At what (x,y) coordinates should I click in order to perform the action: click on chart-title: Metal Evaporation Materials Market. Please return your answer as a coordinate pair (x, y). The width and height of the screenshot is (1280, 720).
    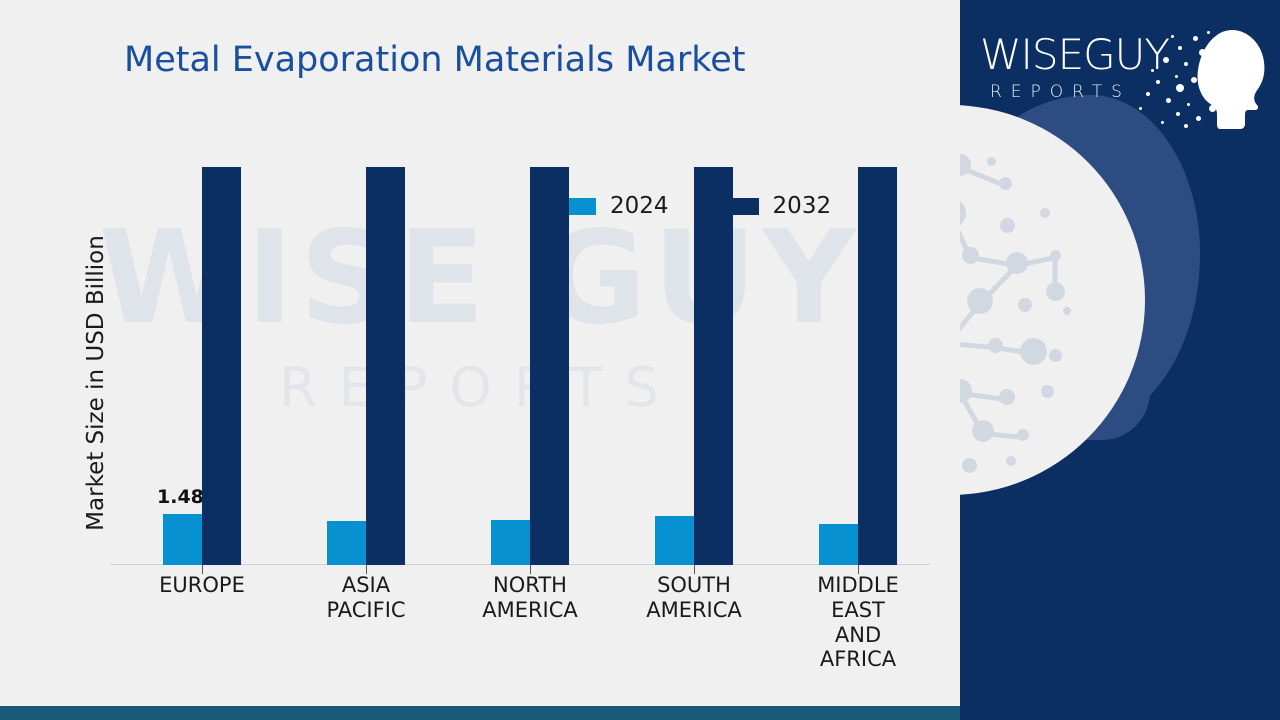
    Looking at the image, I should click on (435, 60).